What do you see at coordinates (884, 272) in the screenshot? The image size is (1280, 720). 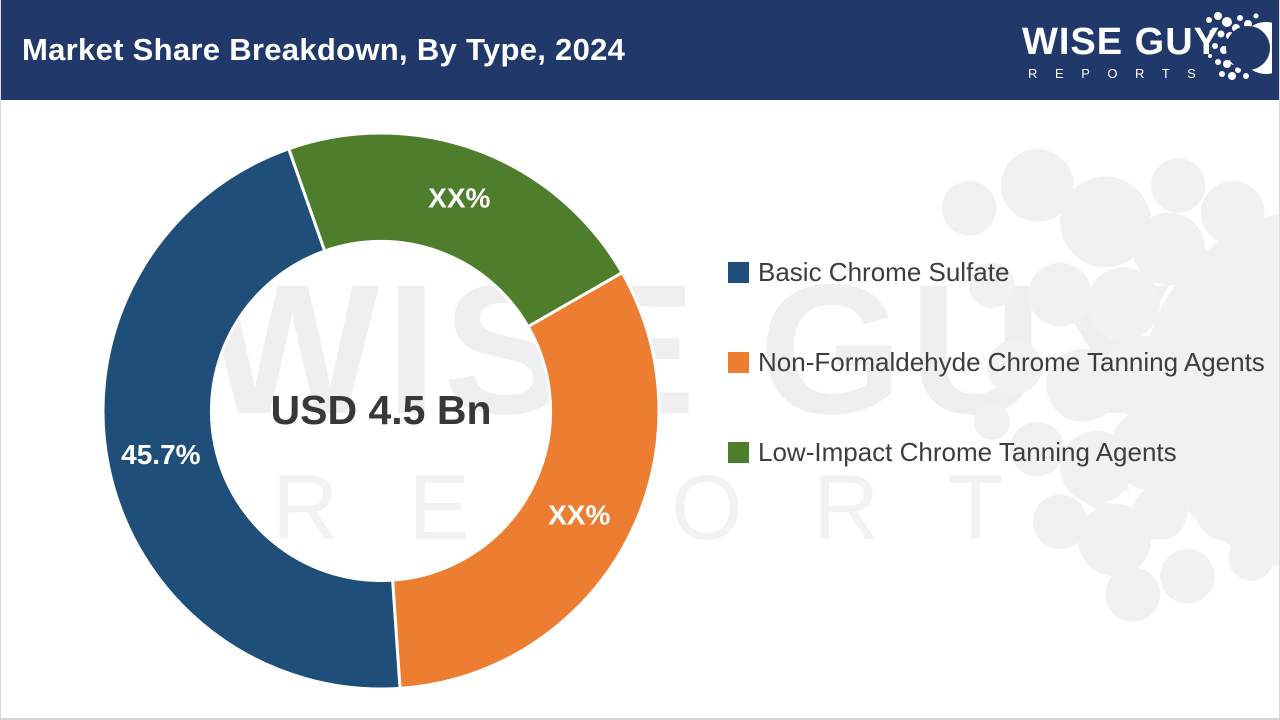 I see `legend-label: Basic Chrome Sulfate` at bounding box center [884, 272].